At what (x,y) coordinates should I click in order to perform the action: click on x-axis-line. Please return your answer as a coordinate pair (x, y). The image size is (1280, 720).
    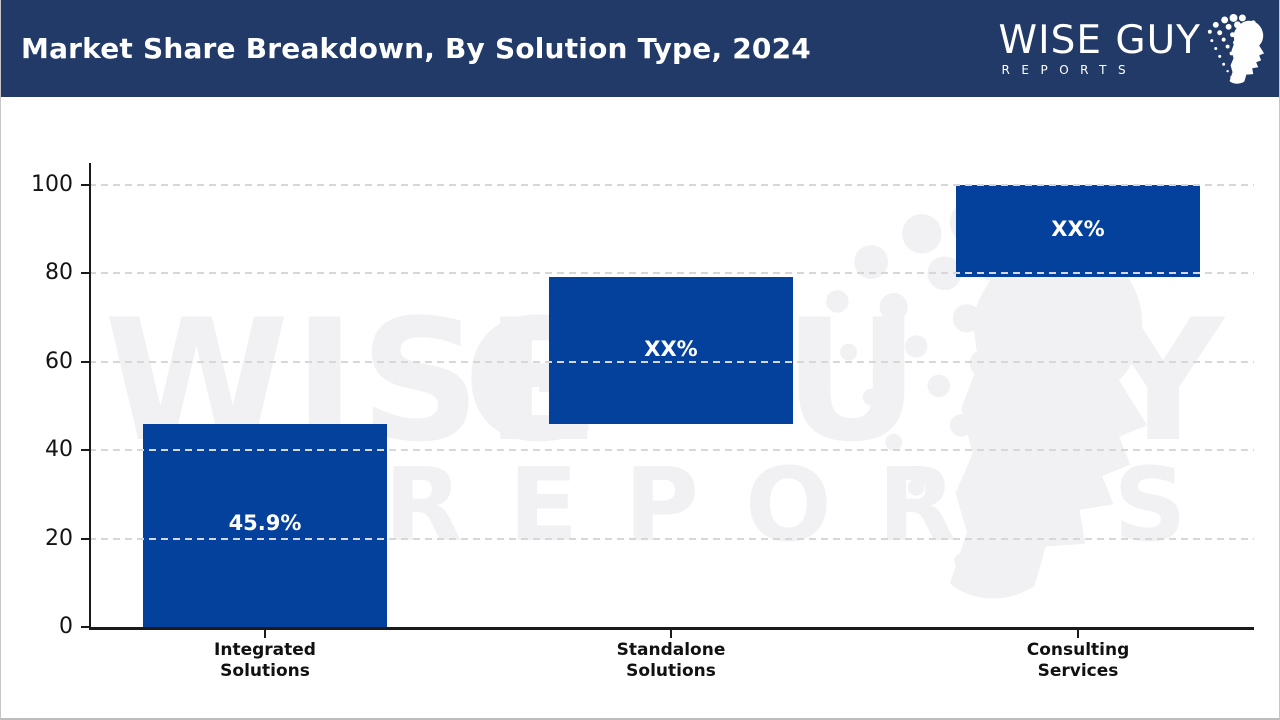
    Looking at the image, I should click on (671, 628).